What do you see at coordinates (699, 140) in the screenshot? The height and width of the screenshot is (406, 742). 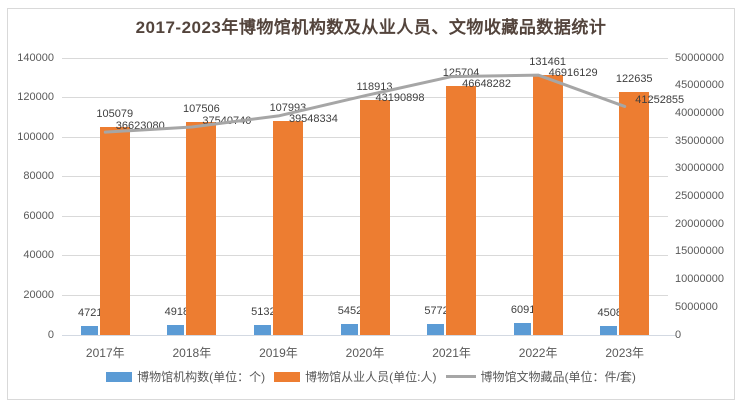 I see `right-axis-tick-label: 35000000` at bounding box center [699, 140].